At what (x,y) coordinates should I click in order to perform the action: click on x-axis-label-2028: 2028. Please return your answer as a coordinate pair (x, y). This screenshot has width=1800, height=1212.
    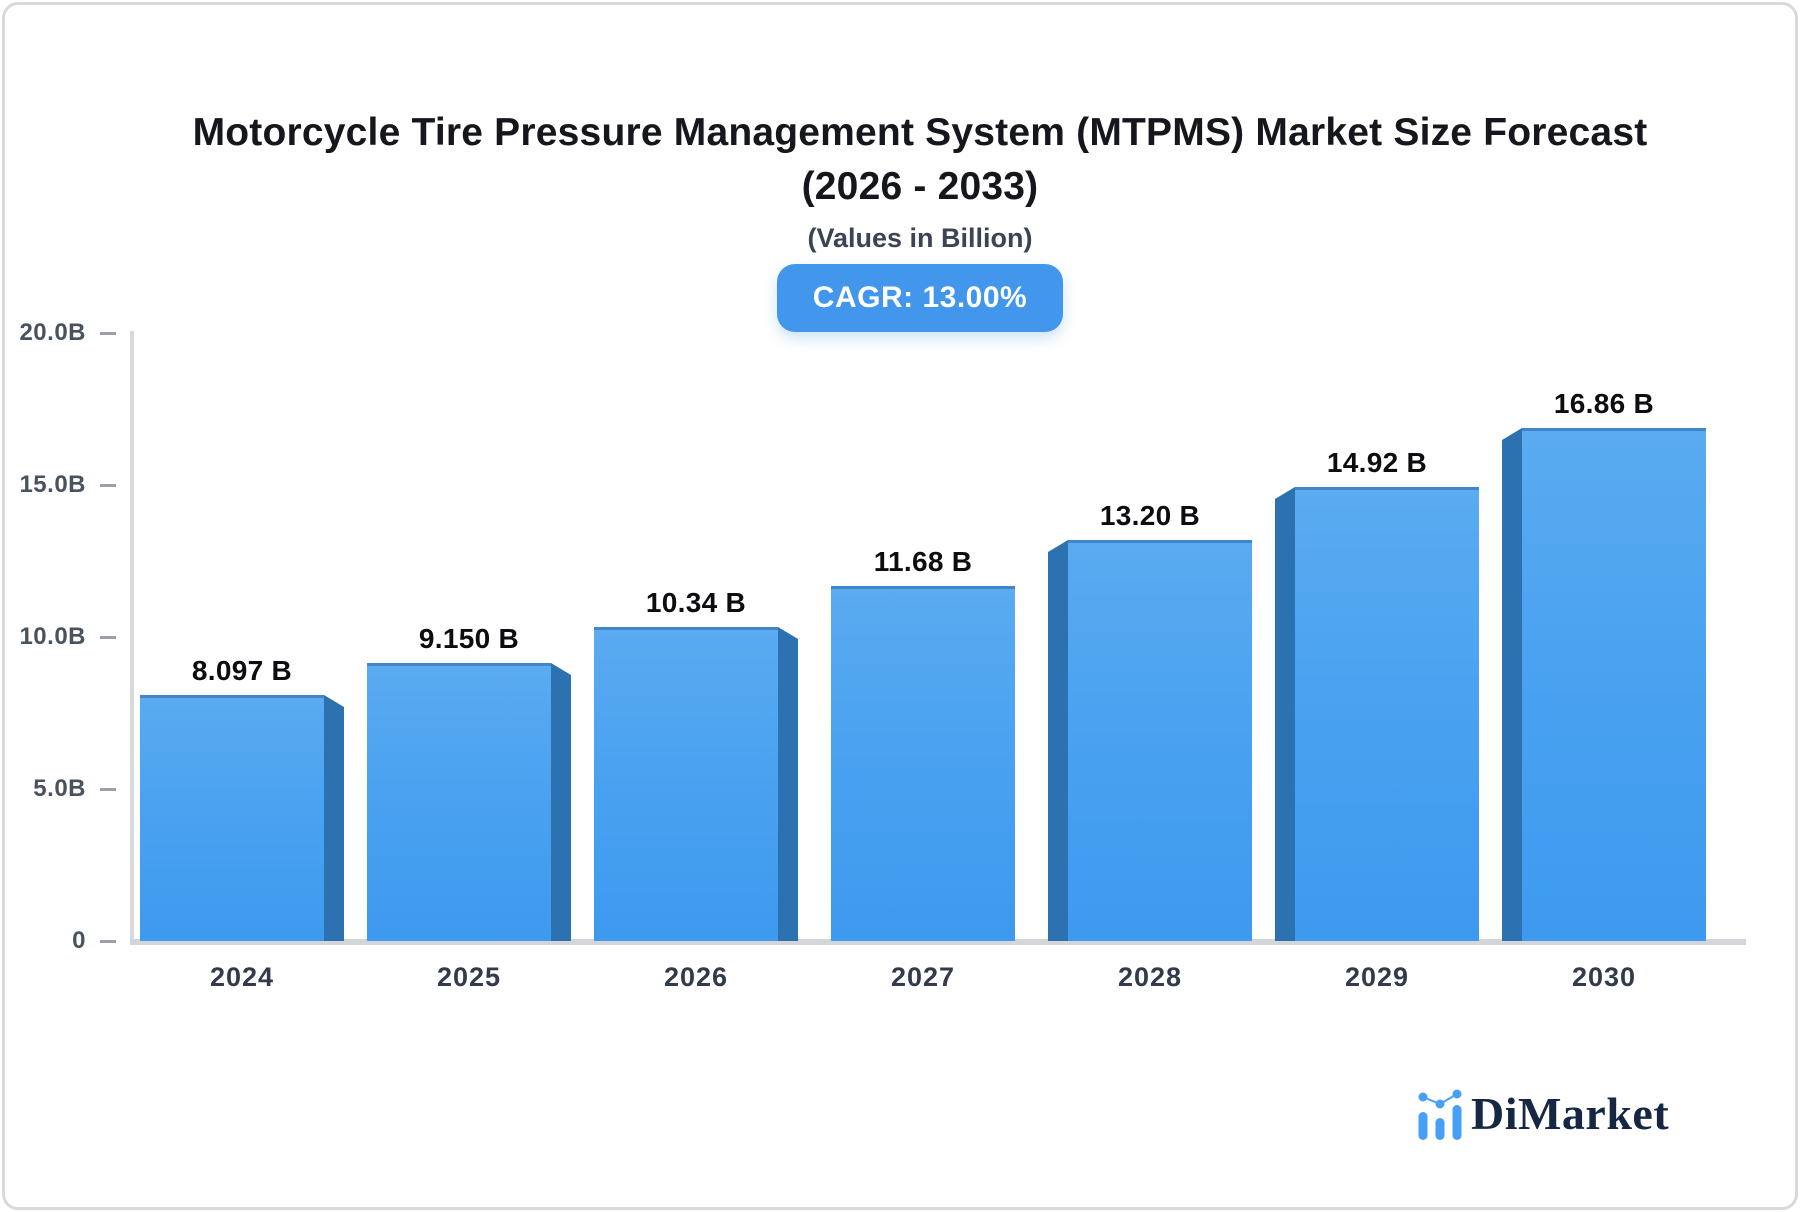
    Looking at the image, I should click on (1150, 977).